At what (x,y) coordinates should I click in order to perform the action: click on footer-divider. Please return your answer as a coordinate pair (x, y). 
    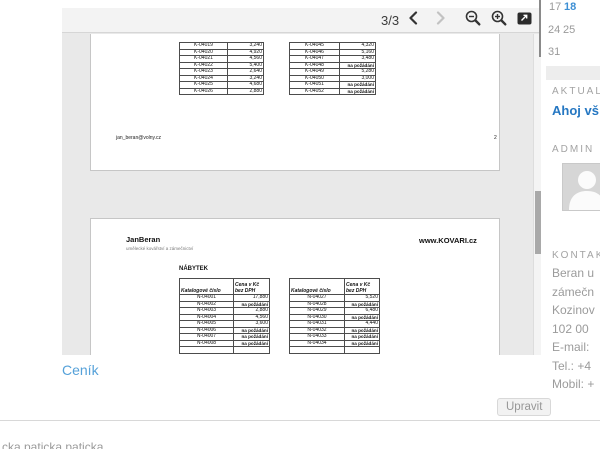
    Looking at the image, I should click on (300, 420).